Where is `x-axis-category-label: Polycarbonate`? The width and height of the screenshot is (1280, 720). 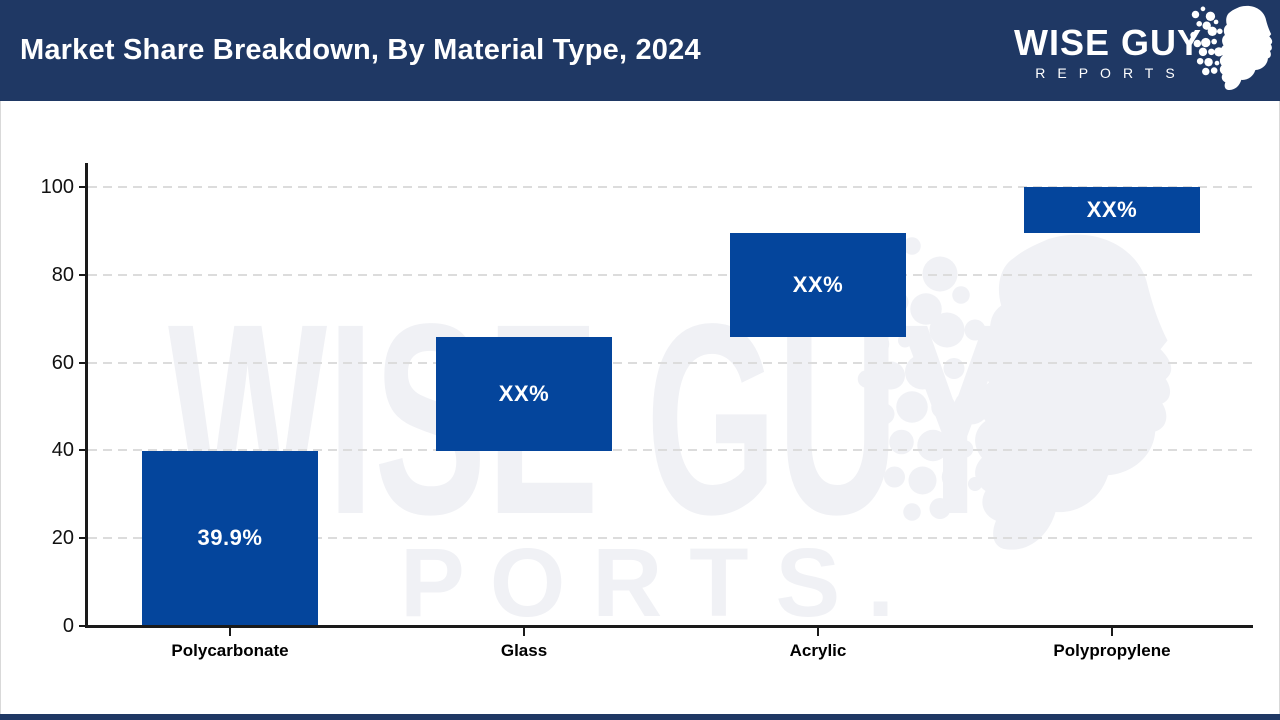 x-axis-category-label: Polycarbonate is located at coordinates (230, 650).